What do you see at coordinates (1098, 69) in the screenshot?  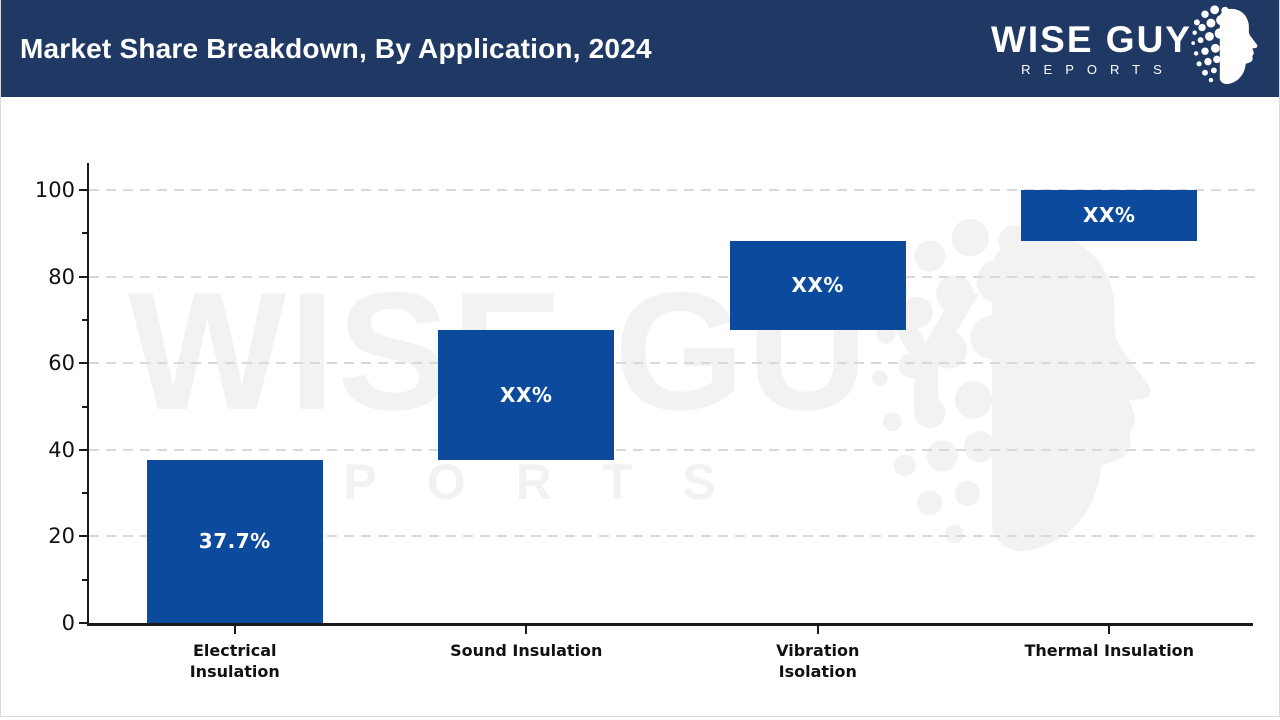 I see `logo-wordmark-line2: REPORTS` at bounding box center [1098, 69].